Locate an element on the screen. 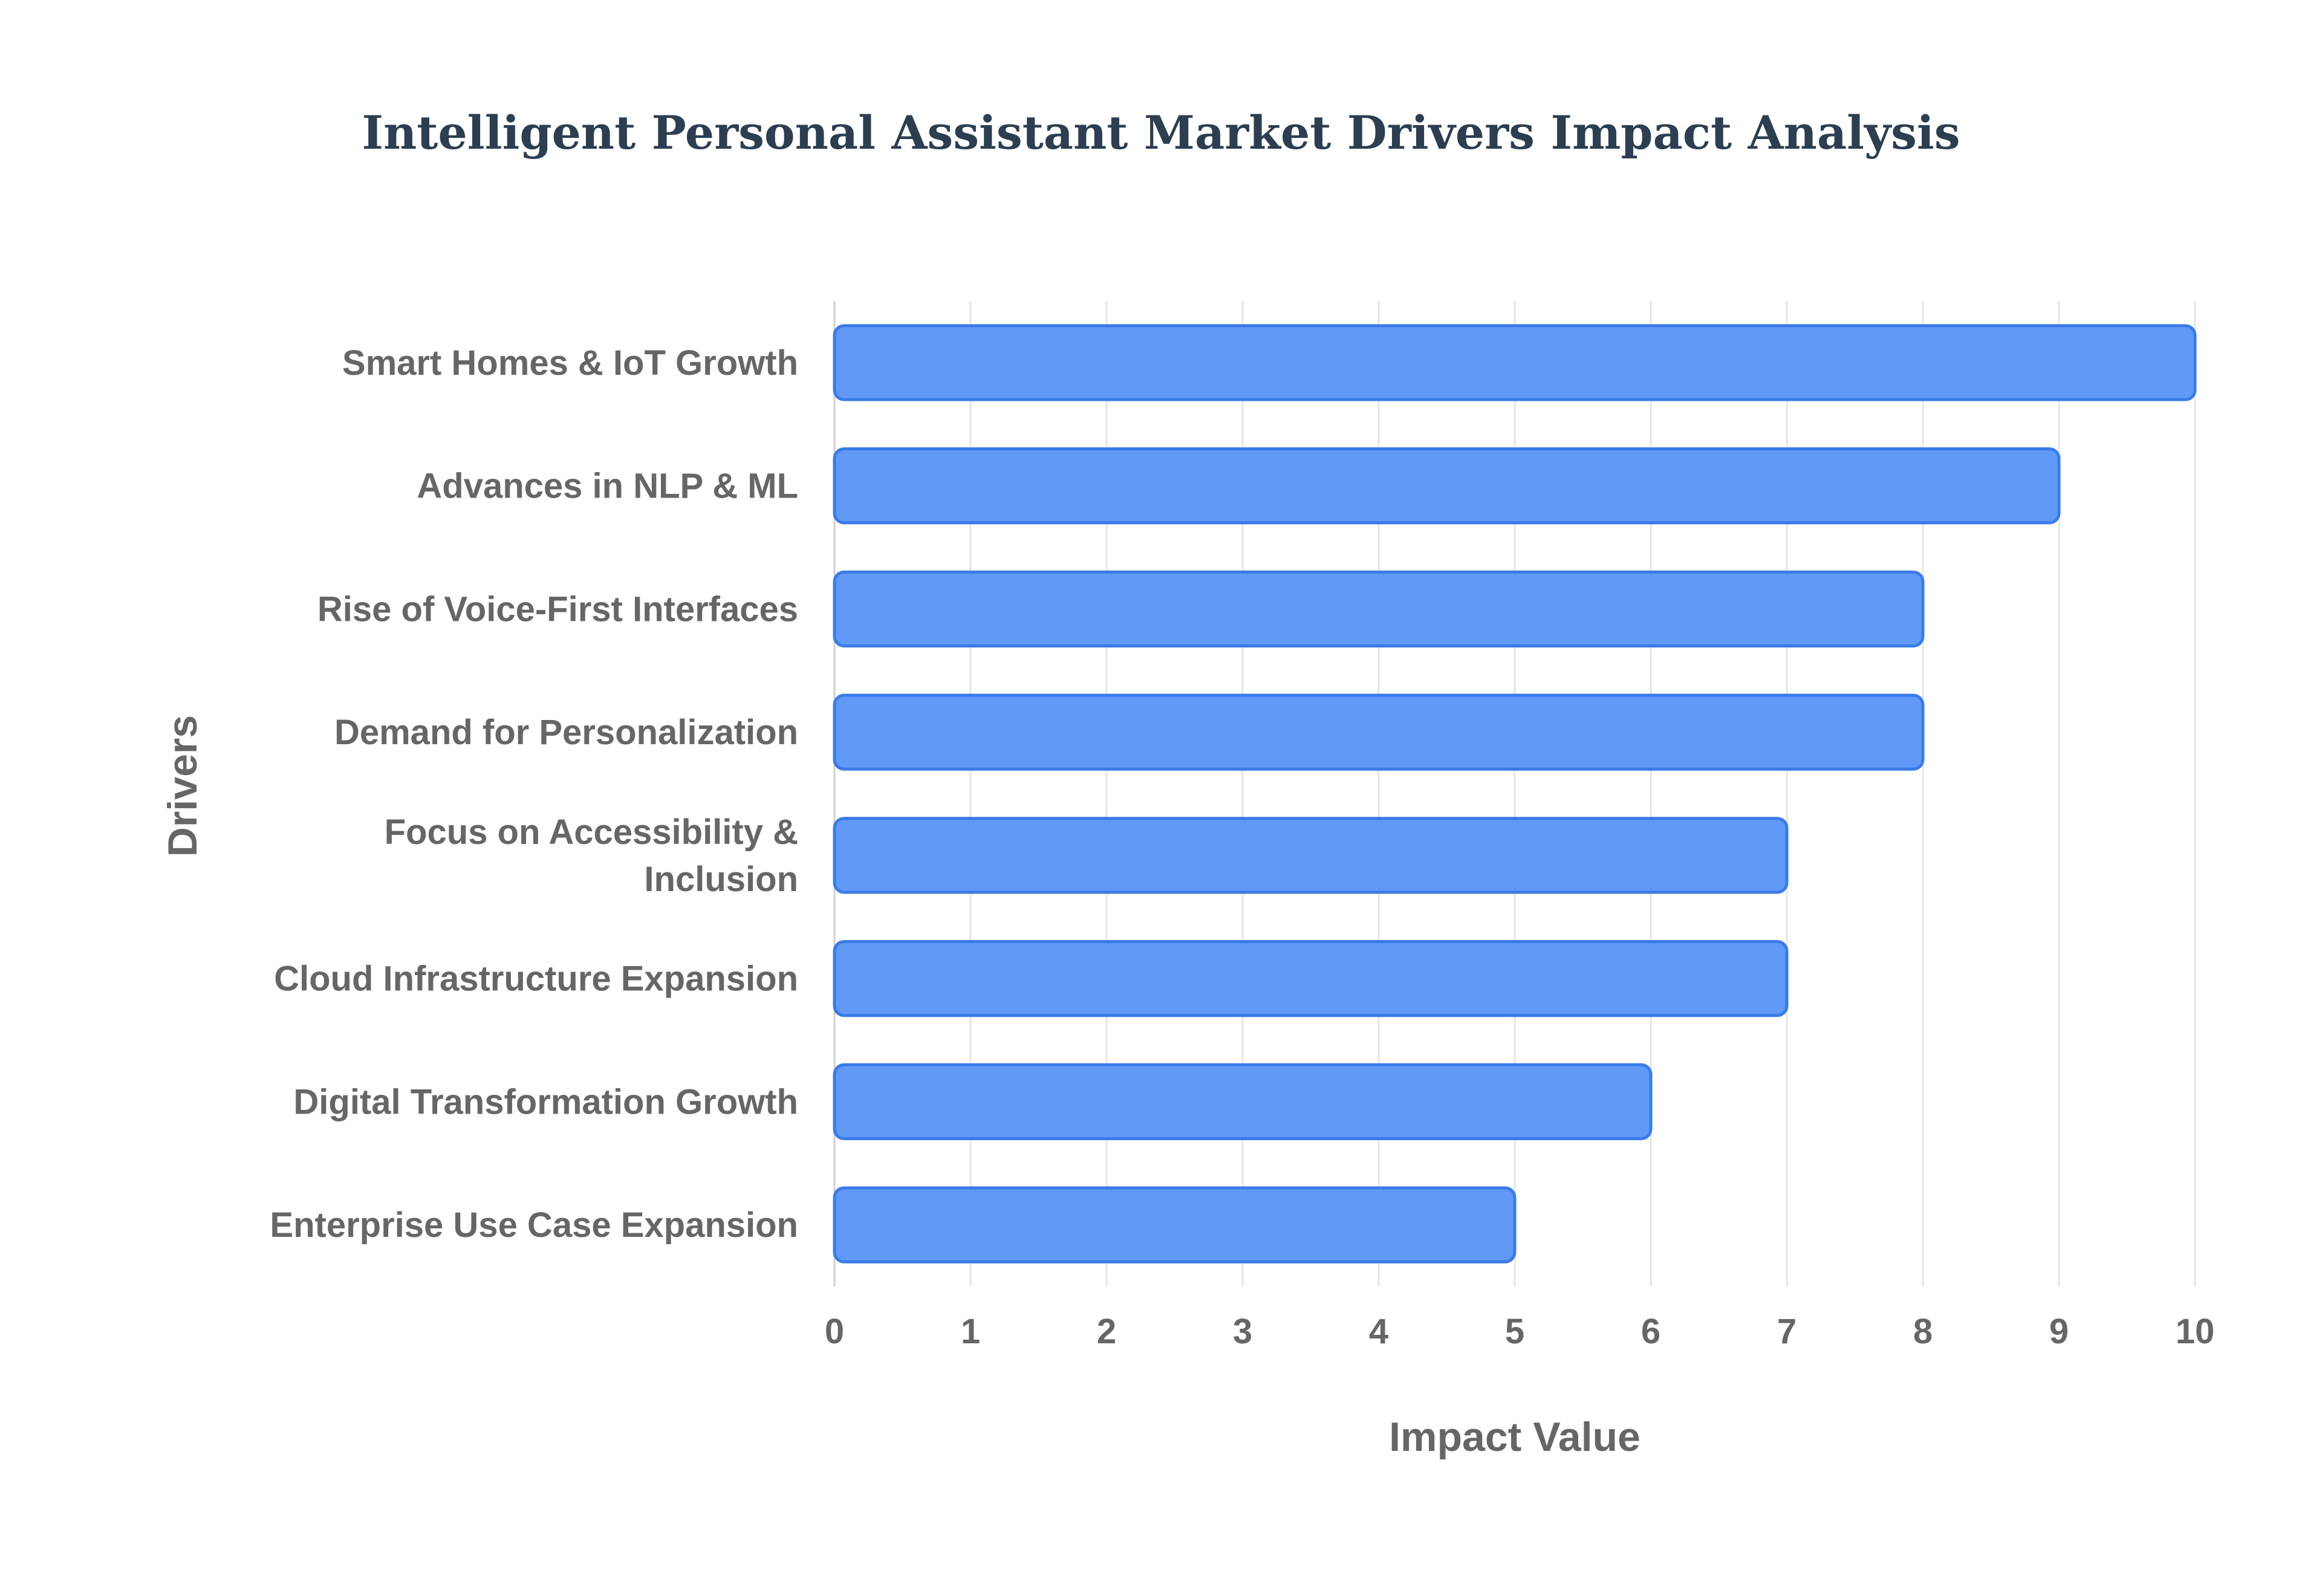 Image resolution: width=2322 pixels, height=1596 pixels. category-label: Smart Homes & IoT Growth is located at coordinates (570, 363).